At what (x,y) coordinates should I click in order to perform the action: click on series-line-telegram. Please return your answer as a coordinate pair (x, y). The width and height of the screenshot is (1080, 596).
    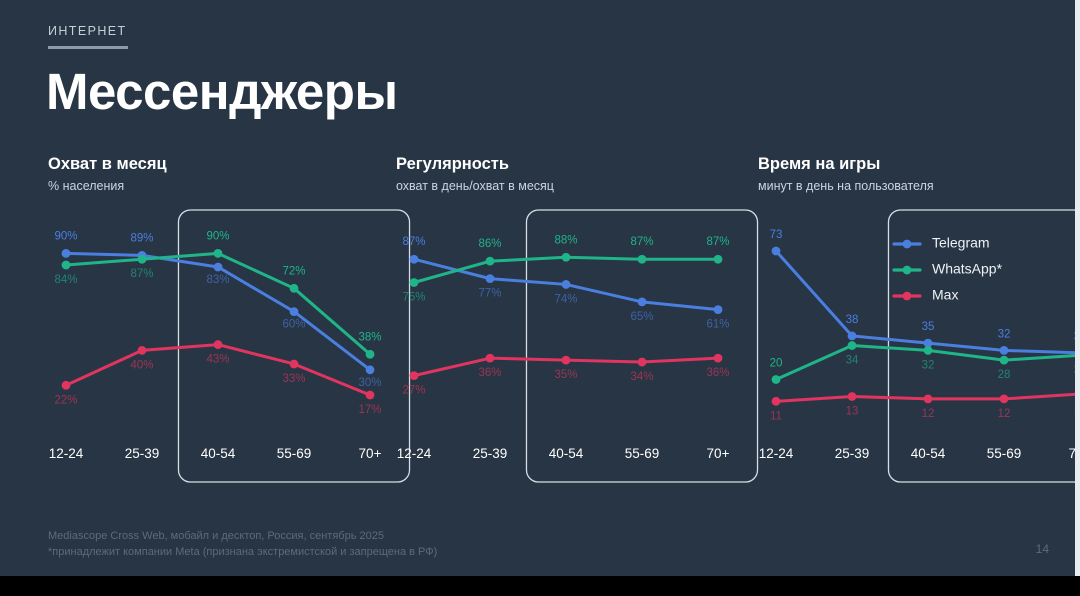
    Looking at the image, I should click on (927, 302).